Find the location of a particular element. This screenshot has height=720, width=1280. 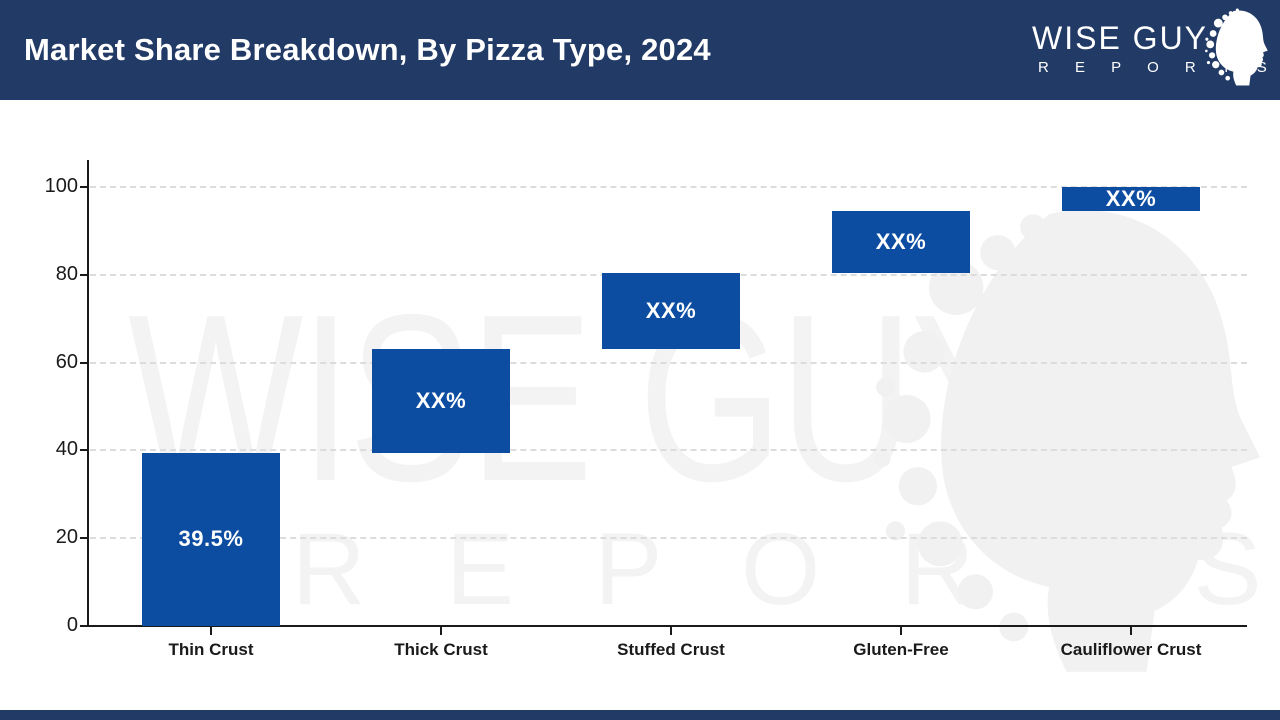

x-axis-line is located at coordinates (667, 626).